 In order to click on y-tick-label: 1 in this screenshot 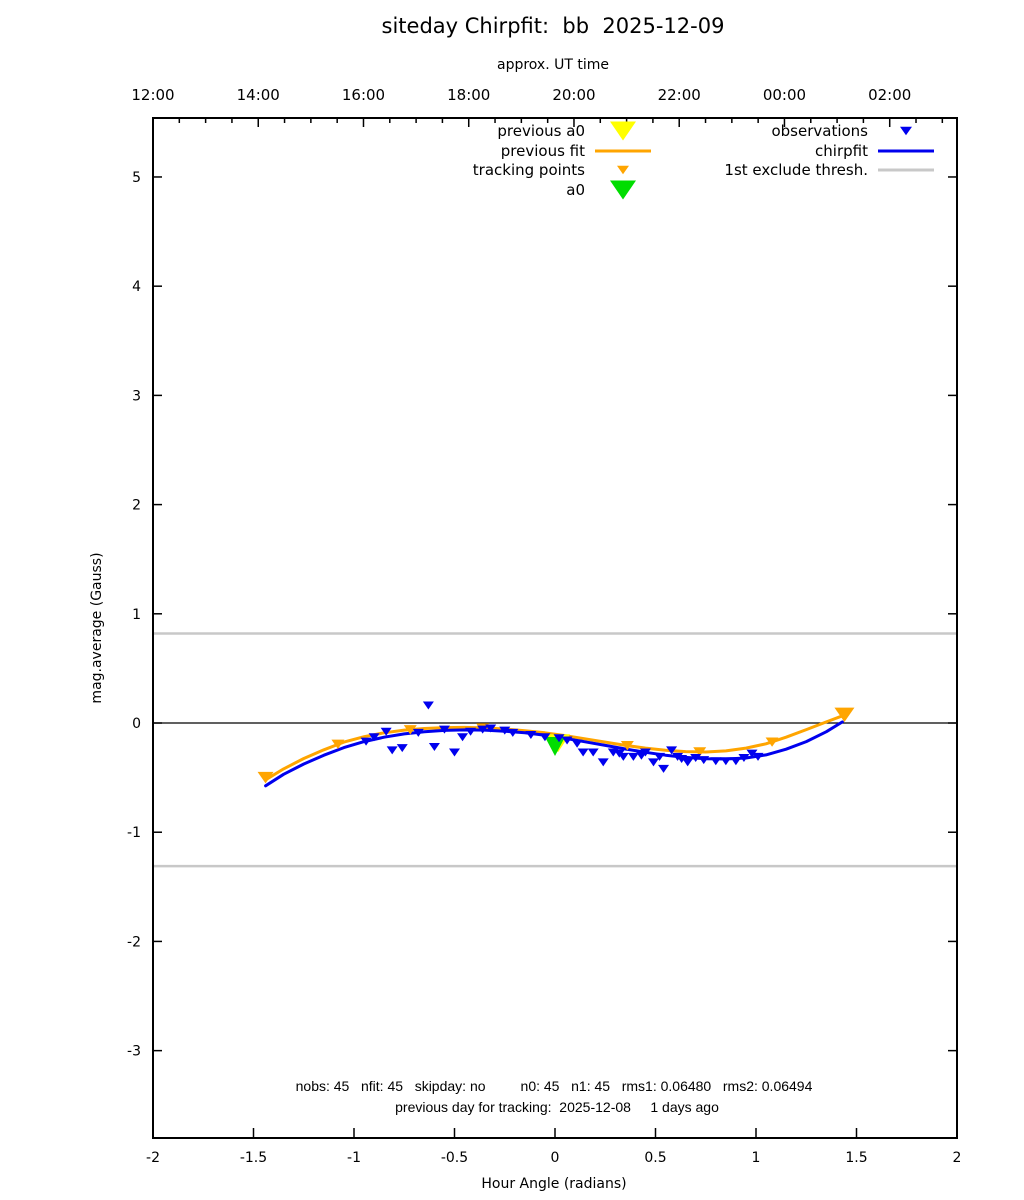, I will do `click(136, 615)`.